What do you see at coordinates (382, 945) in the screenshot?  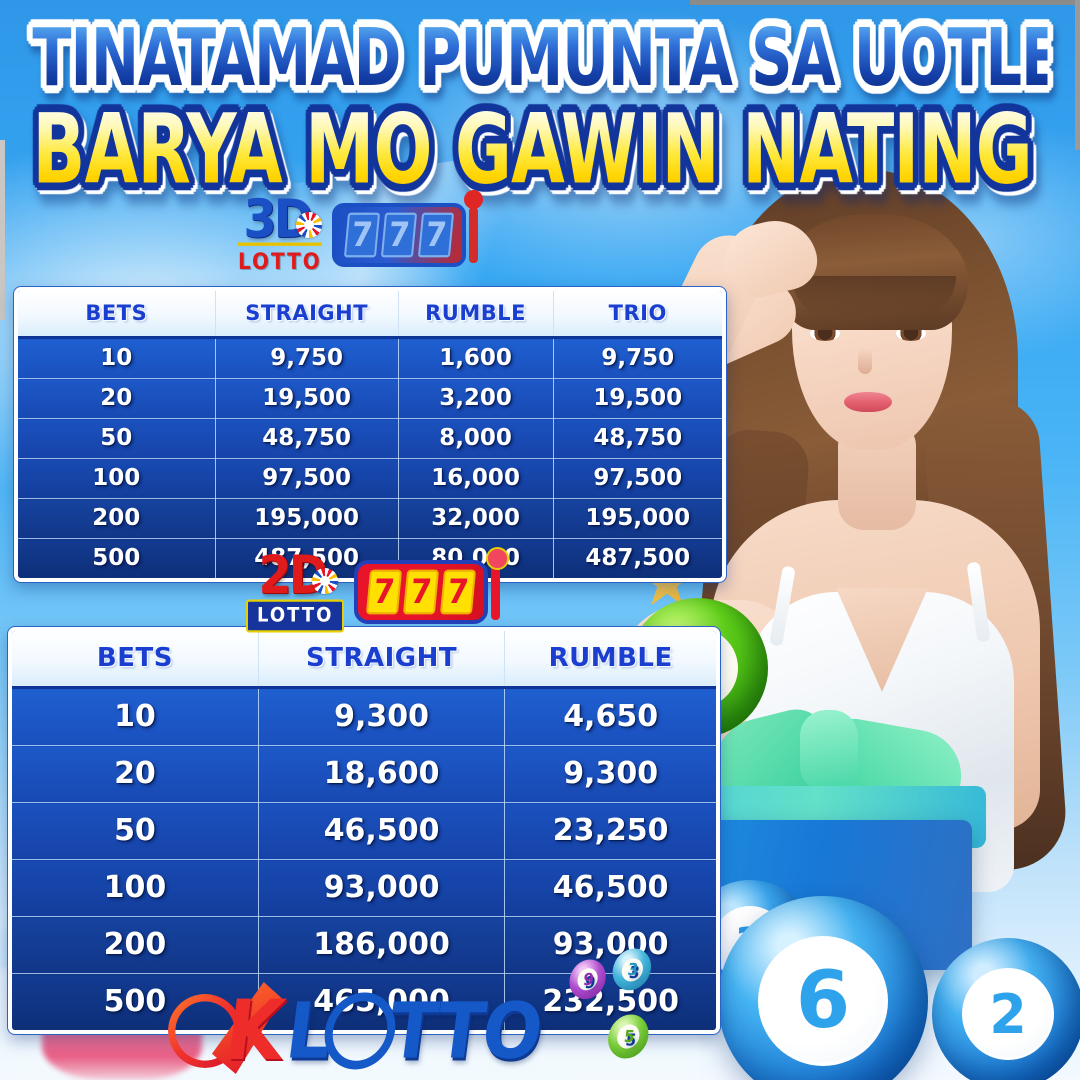 I see `cell-straight: 186,000` at bounding box center [382, 945].